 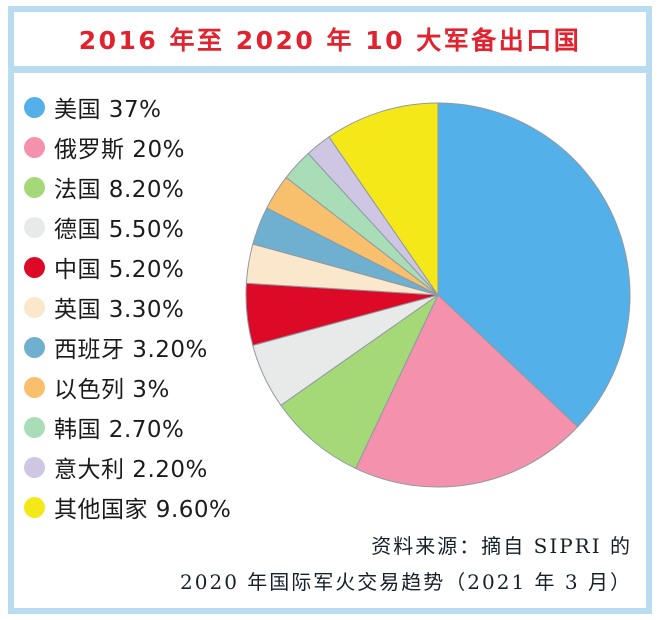 What do you see at coordinates (501, 546) in the screenshot?
I see `source-line-1: 资料来源：摘自 SIPRI 的` at bounding box center [501, 546].